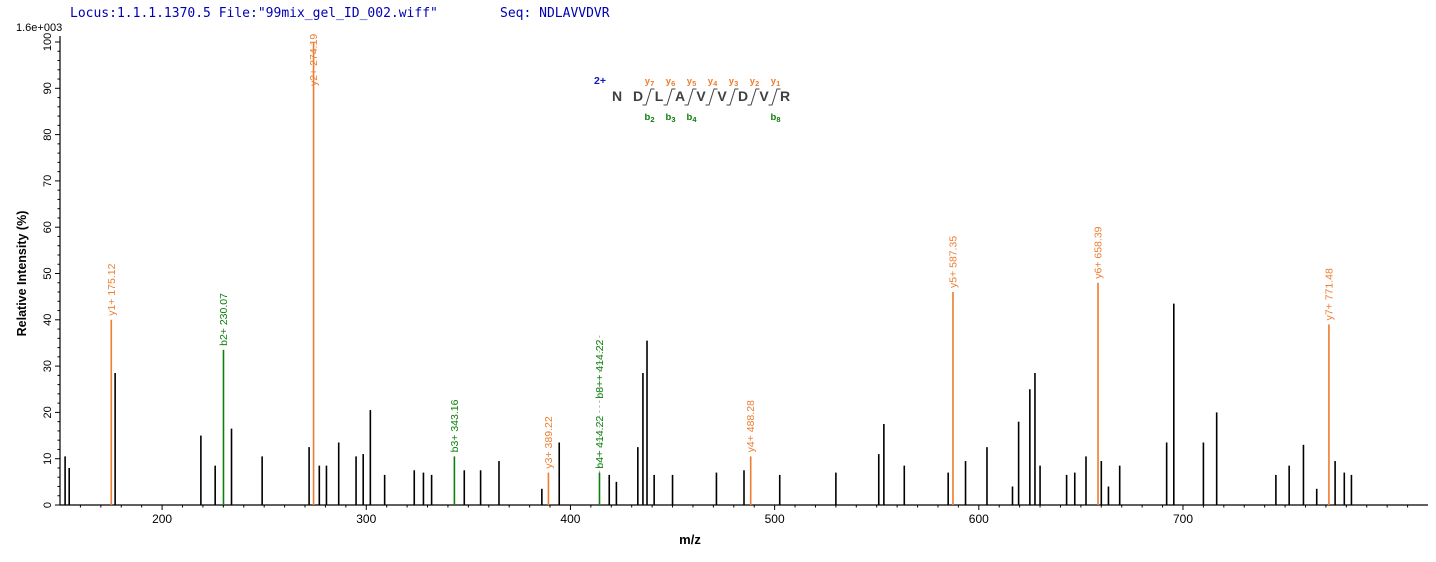 The height and width of the screenshot is (562, 1436). What do you see at coordinates (600, 81) in the screenshot?
I see `precursor-charge-label: 2+` at bounding box center [600, 81].